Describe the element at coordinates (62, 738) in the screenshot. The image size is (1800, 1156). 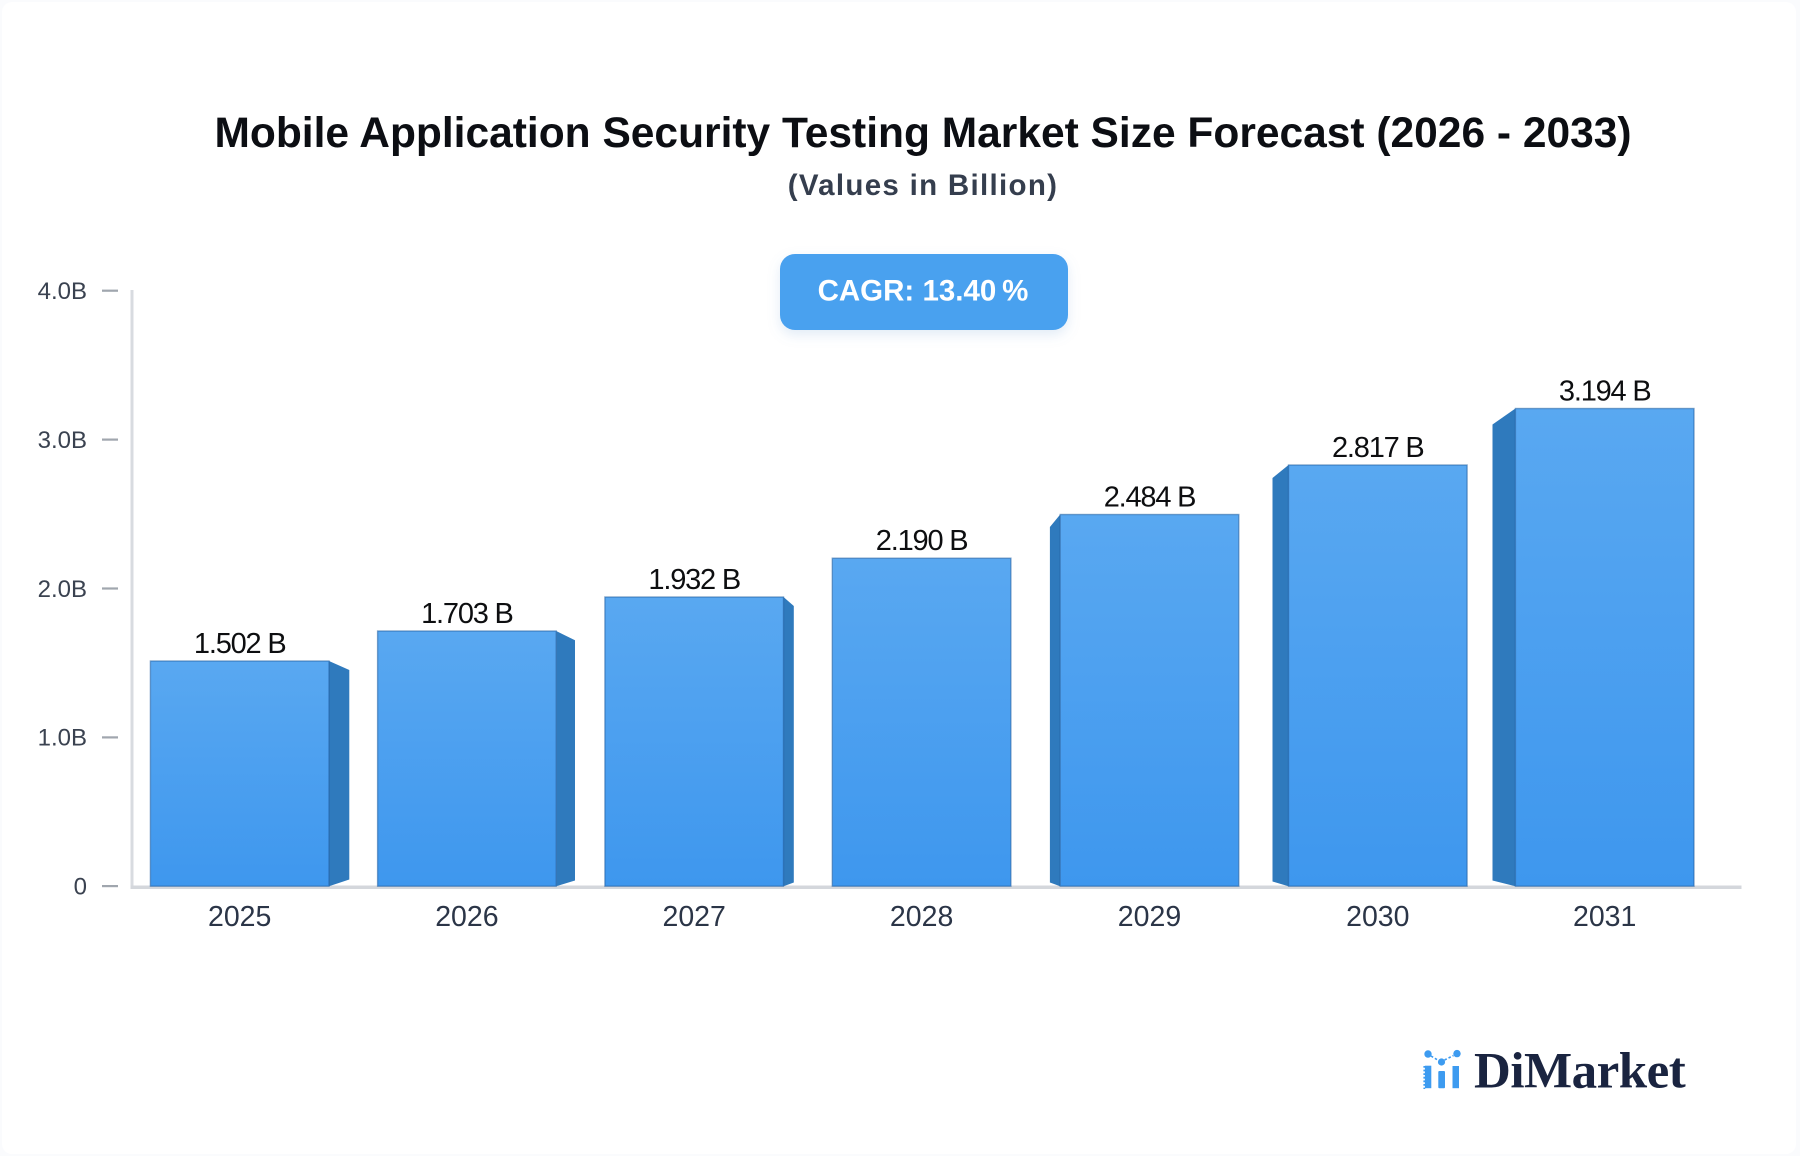
I see `svg-text: 1.0B` at that location.